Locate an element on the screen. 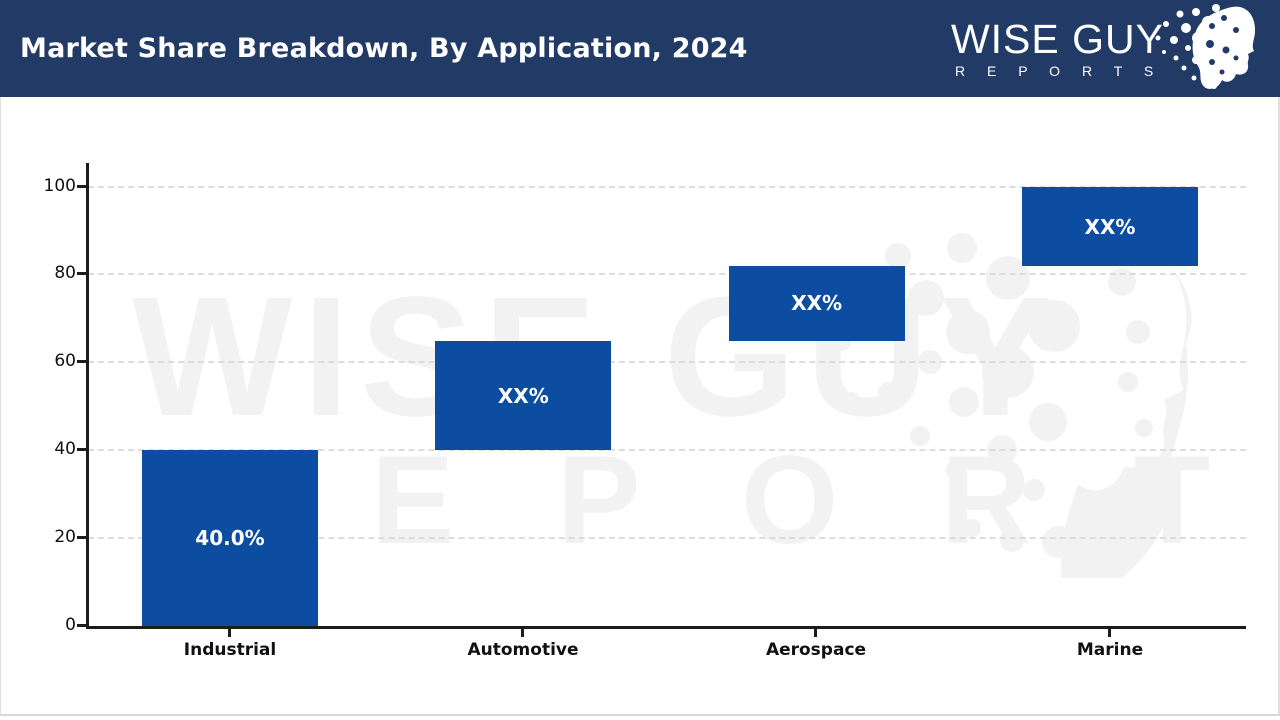 Image resolution: width=1280 pixels, height=720 pixels. brand-logo: WISE GUY R E P O R T S is located at coordinates (1104, 49).